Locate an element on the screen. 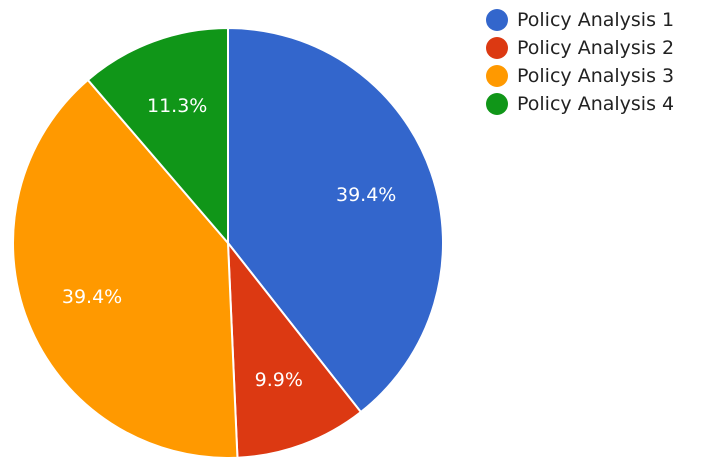 The width and height of the screenshot is (707, 457). legend-item-3: Policy Analysis 3 is located at coordinates (580, 76).